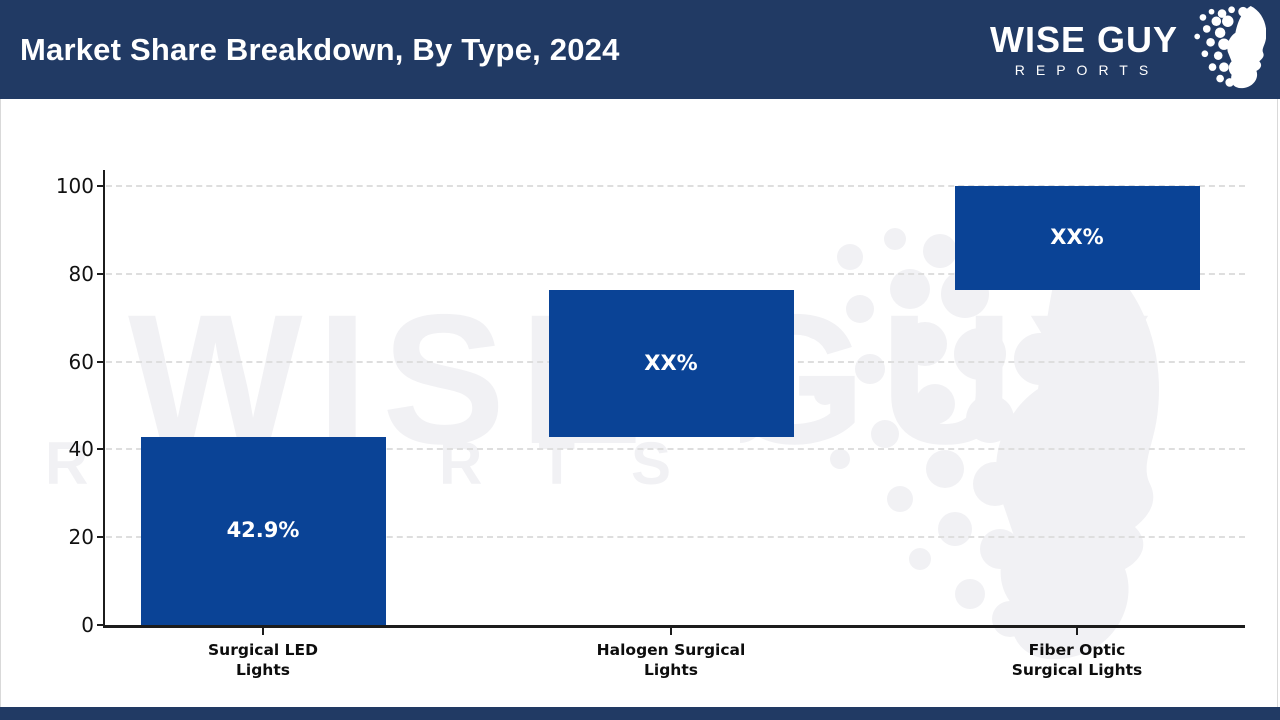 The height and width of the screenshot is (720, 1280). Describe the element at coordinates (81, 273) in the screenshot. I see `y-tick-label: 80` at that location.